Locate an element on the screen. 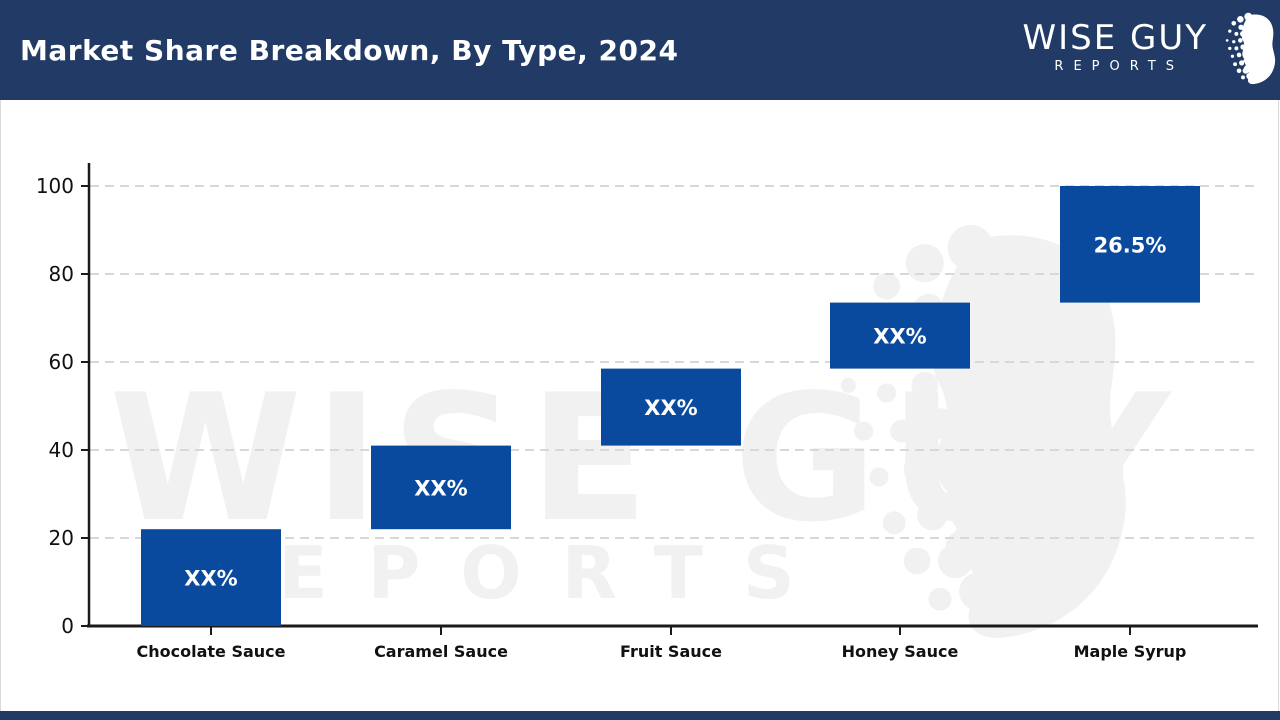  page-title: Market Share Breakdown, By Type, 2024 is located at coordinates (349, 50).